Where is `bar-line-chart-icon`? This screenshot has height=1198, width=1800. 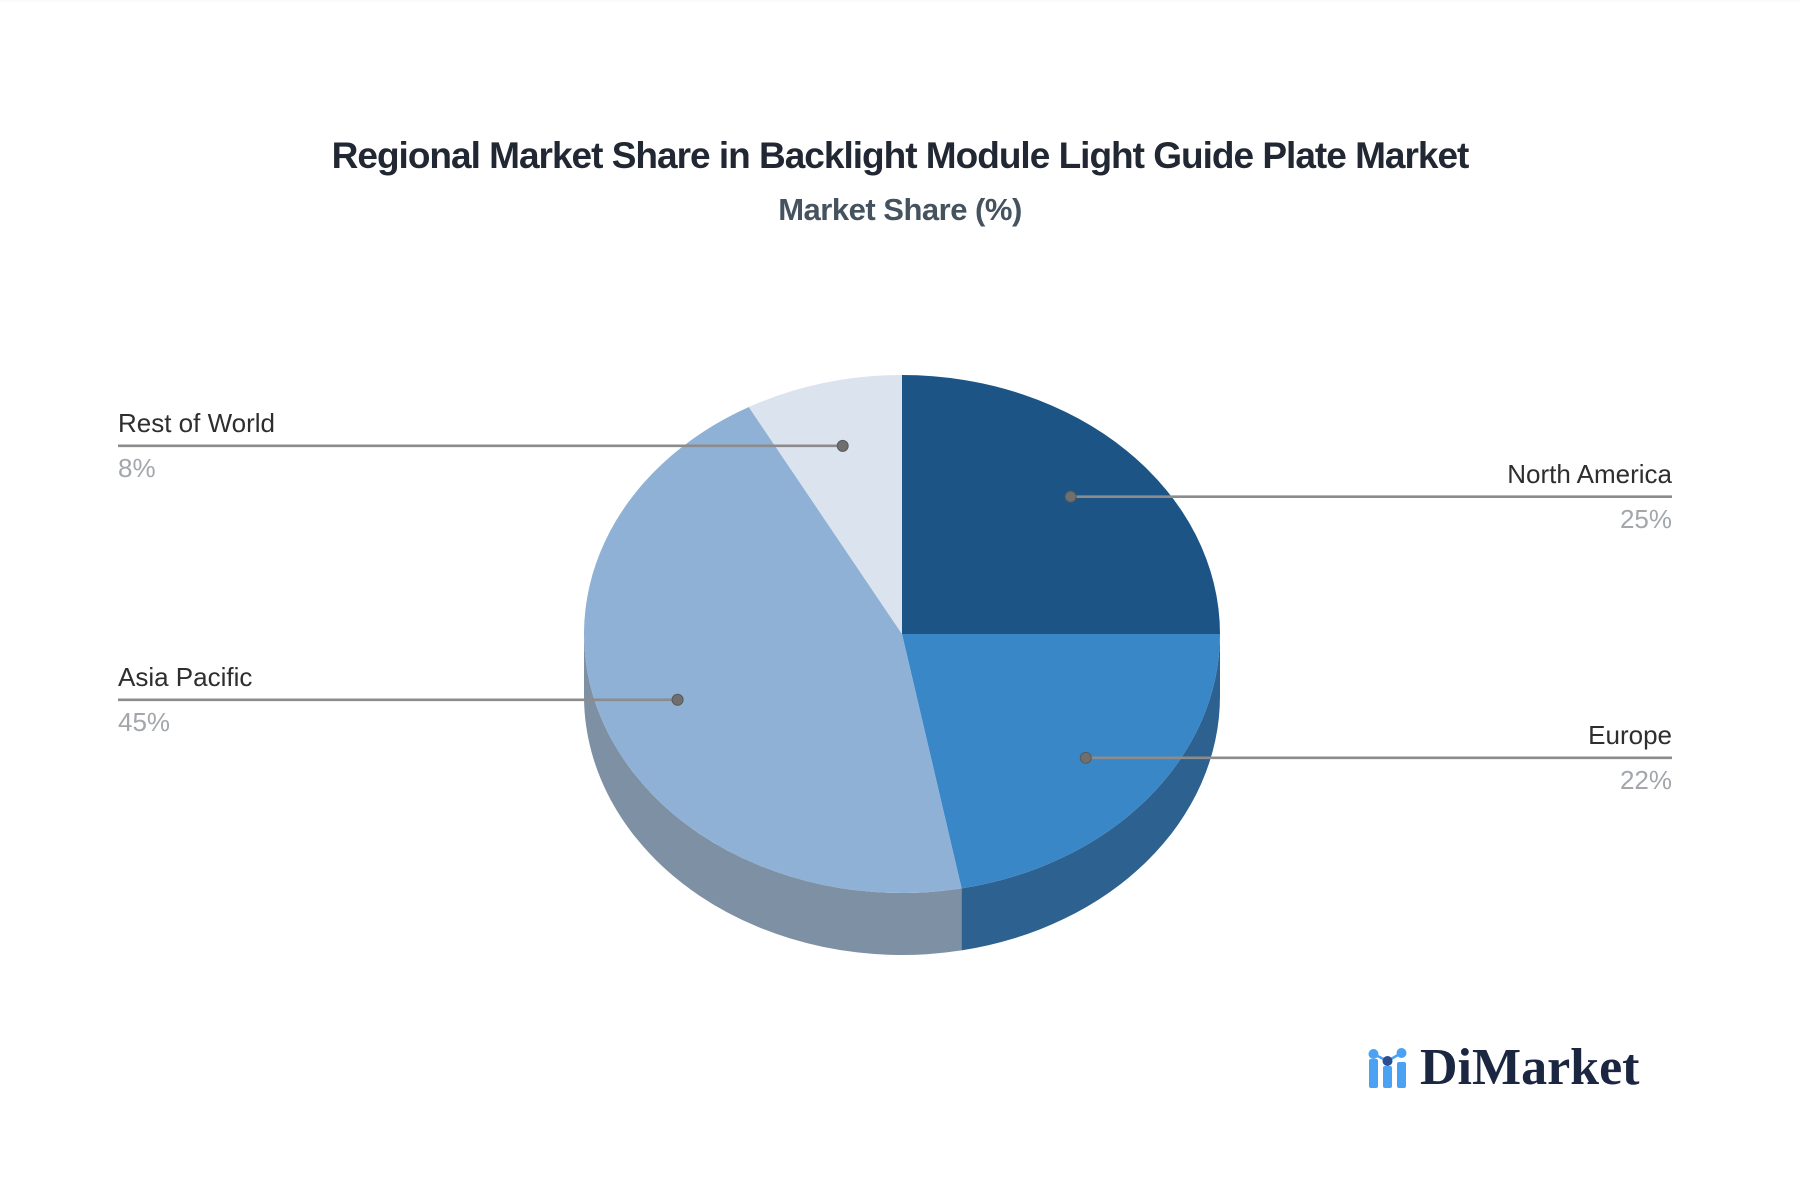
bar-line-chart-icon is located at coordinates (1387, 1068).